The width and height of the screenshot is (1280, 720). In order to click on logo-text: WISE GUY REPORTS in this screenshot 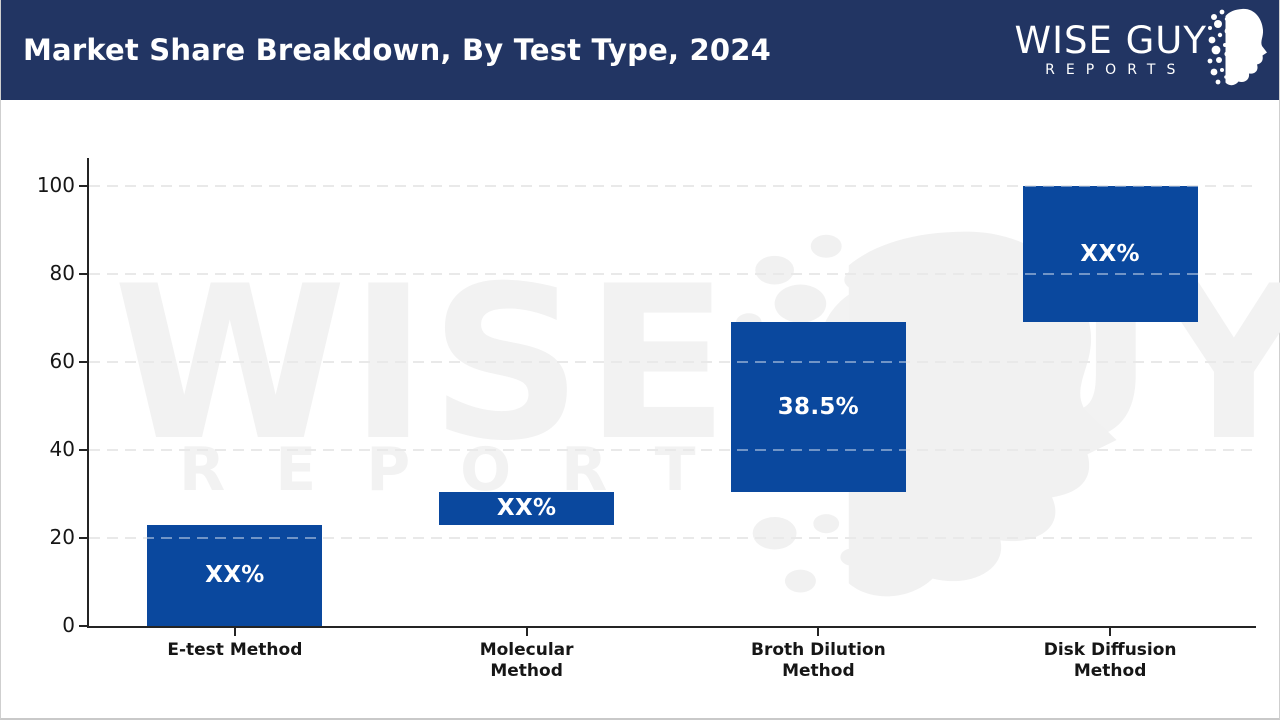, I will do `click(1110, 48)`.